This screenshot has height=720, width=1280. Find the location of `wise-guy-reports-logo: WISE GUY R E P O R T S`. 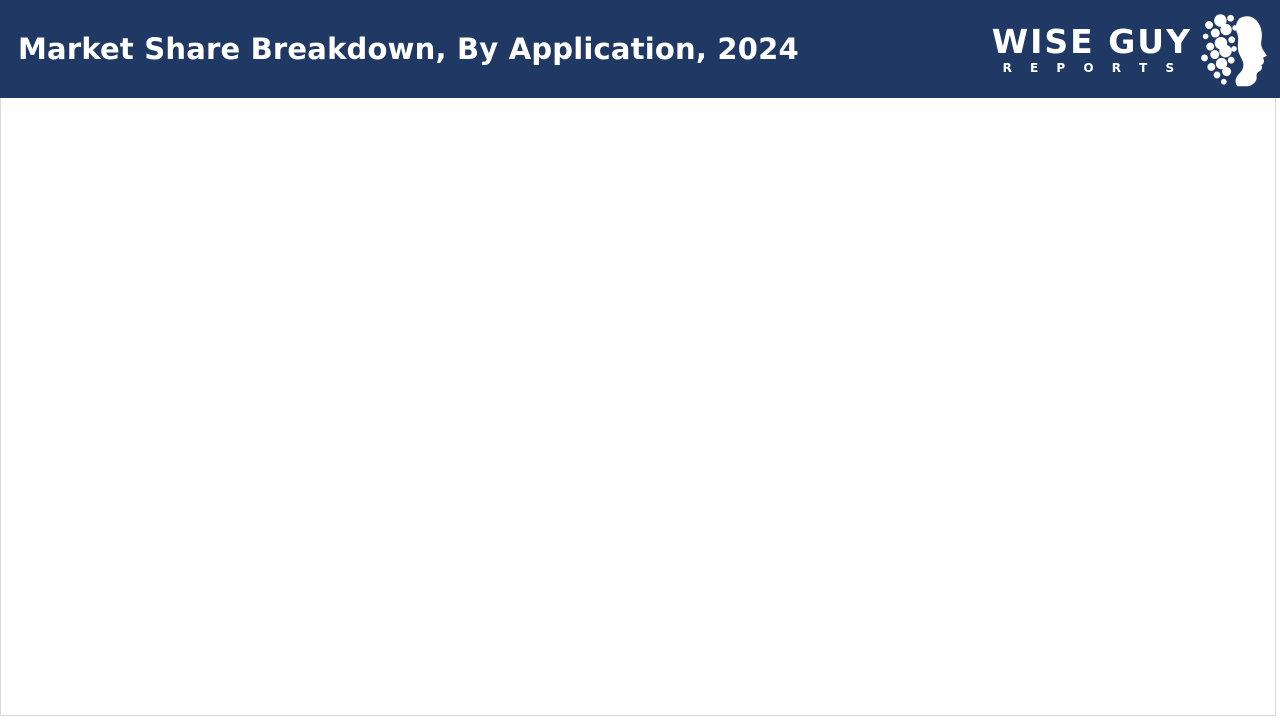

wise-guy-reports-logo: WISE GUY R E P O R T S is located at coordinates (1130, 50).